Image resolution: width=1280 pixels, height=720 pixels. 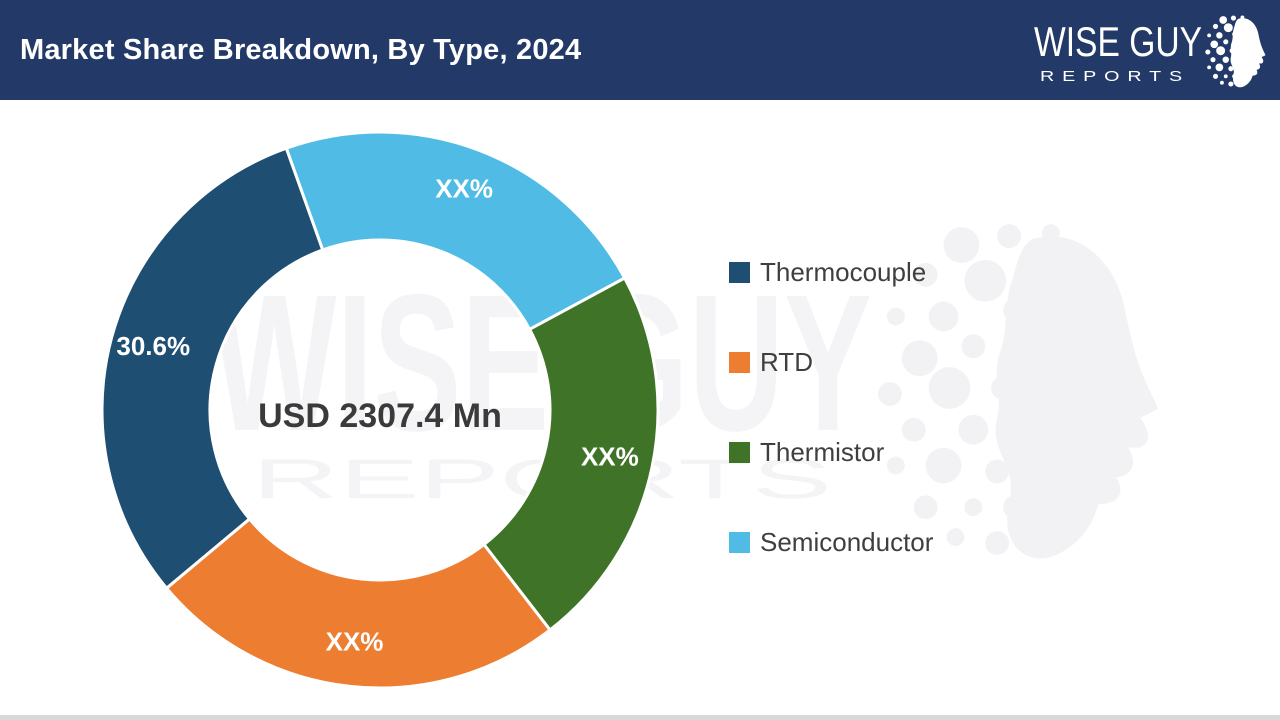 I want to click on legend-item-thermocouple: Thermocouple, so click(x=831, y=272).